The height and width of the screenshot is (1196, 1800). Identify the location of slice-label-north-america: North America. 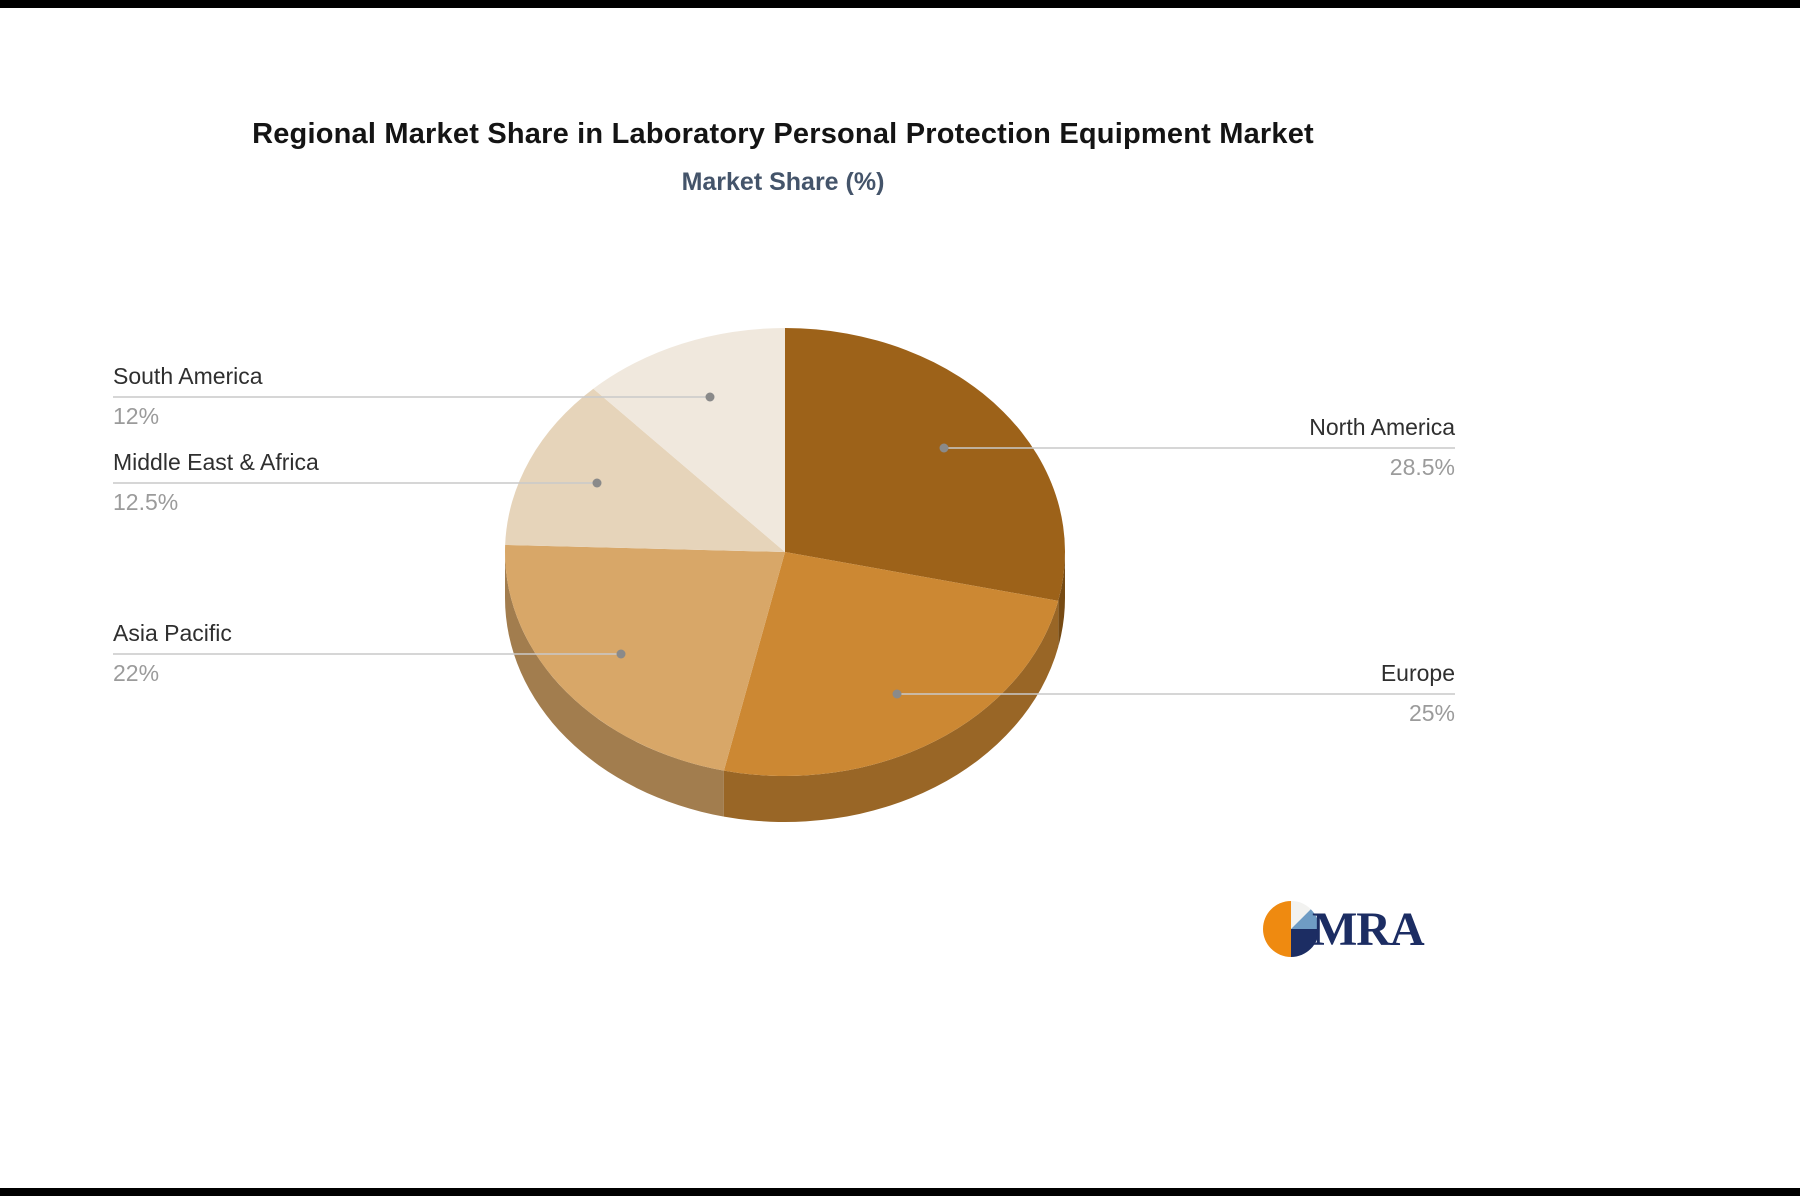
(1382, 427).